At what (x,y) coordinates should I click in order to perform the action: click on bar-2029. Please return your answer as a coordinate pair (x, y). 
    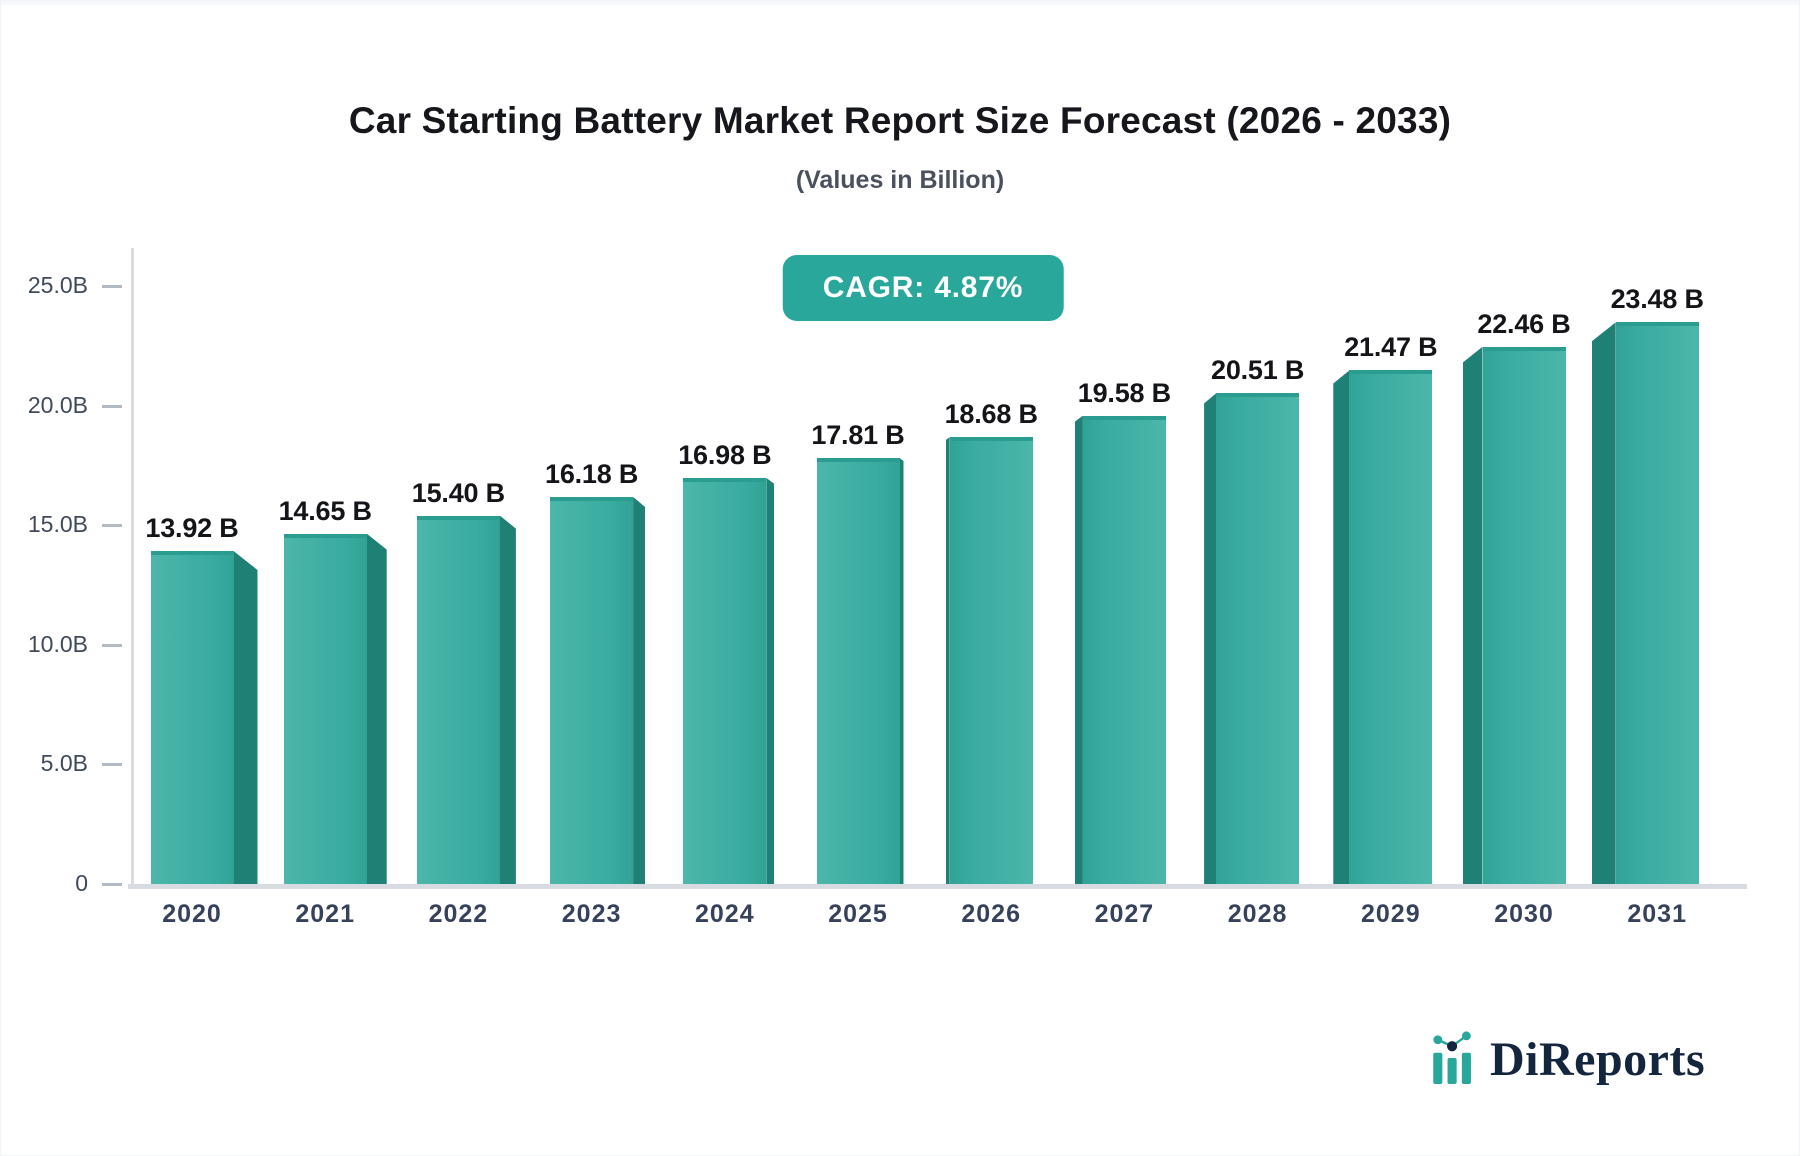
    Looking at the image, I should click on (1383, 627).